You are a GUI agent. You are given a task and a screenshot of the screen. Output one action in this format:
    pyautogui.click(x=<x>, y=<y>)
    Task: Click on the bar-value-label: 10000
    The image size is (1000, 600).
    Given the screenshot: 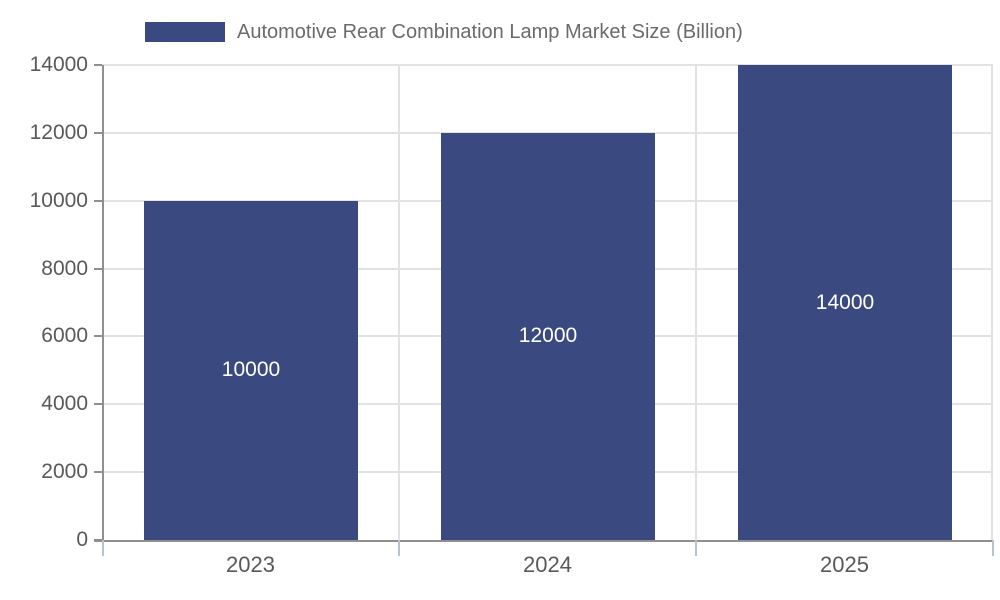 What is the action you would take?
    pyautogui.click(x=251, y=369)
    